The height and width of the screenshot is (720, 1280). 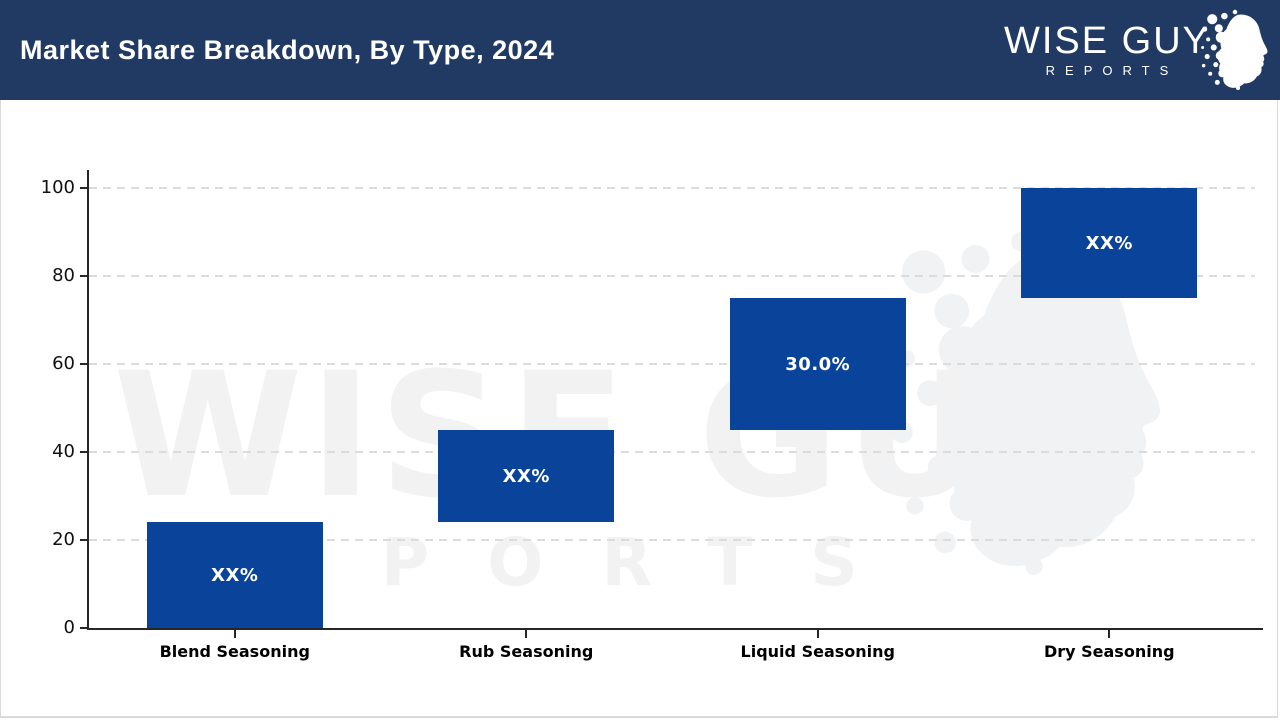 I want to click on x-category-label: Liquid Seasoning, so click(x=817, y=651).